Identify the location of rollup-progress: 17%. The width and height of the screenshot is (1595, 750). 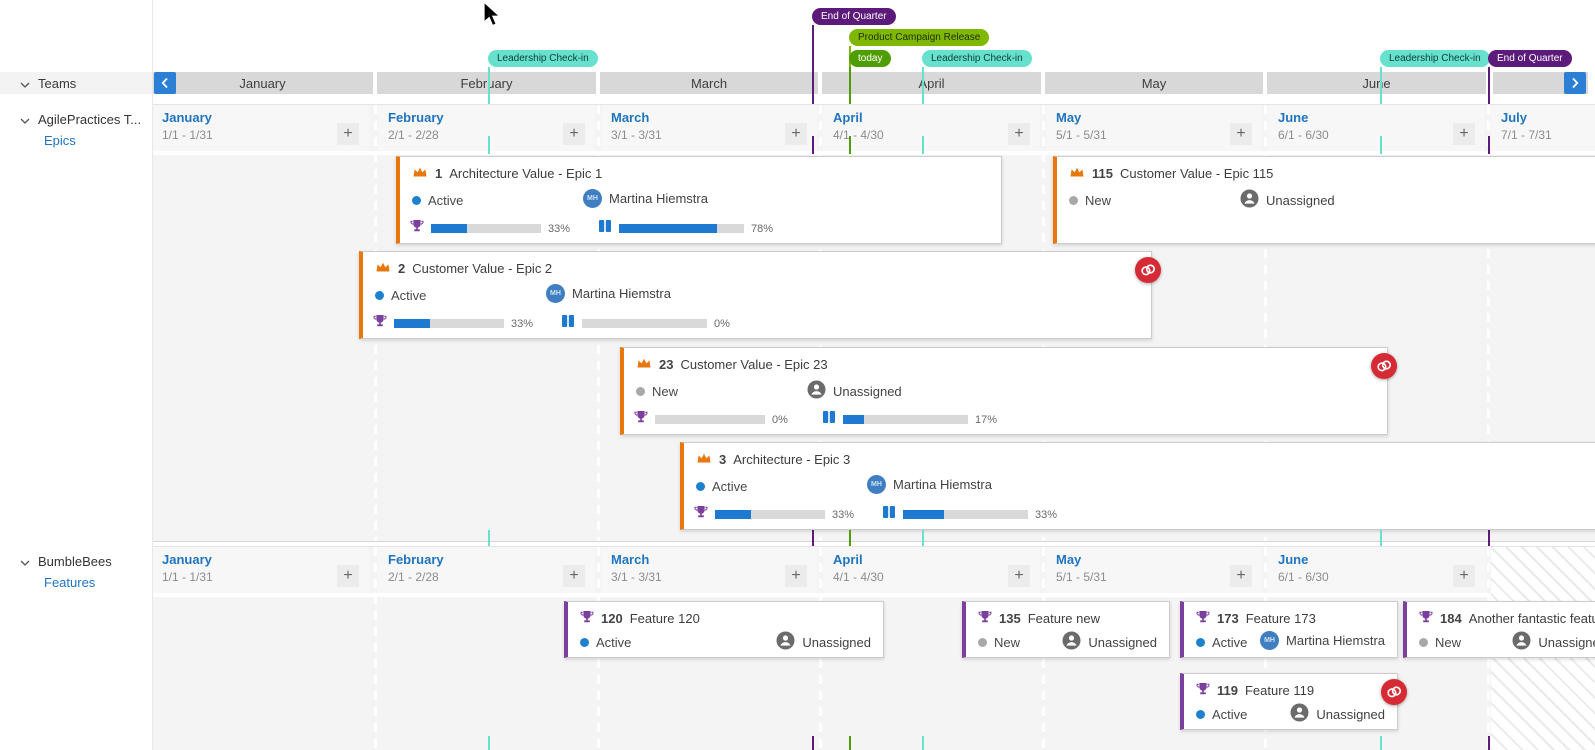
(914, 419).